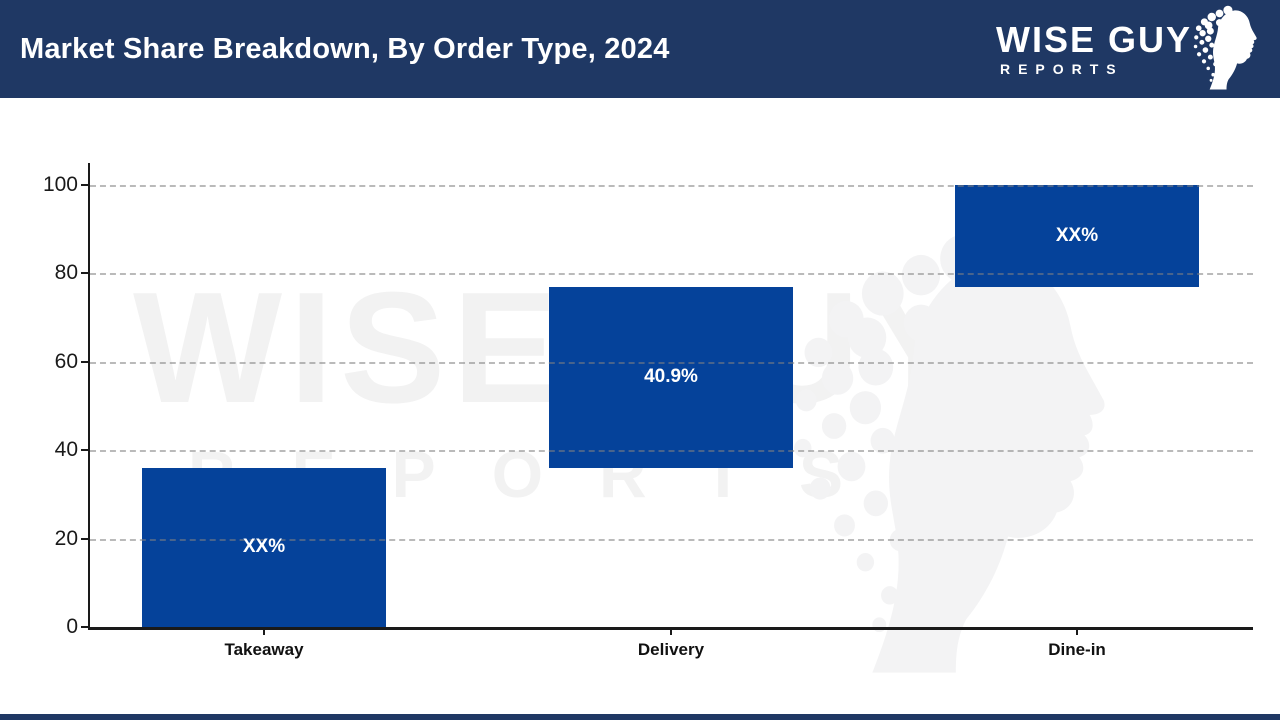  Describe the element at coordinates (671, 274) in the screenshot. I see `gridline-y80` at that location.